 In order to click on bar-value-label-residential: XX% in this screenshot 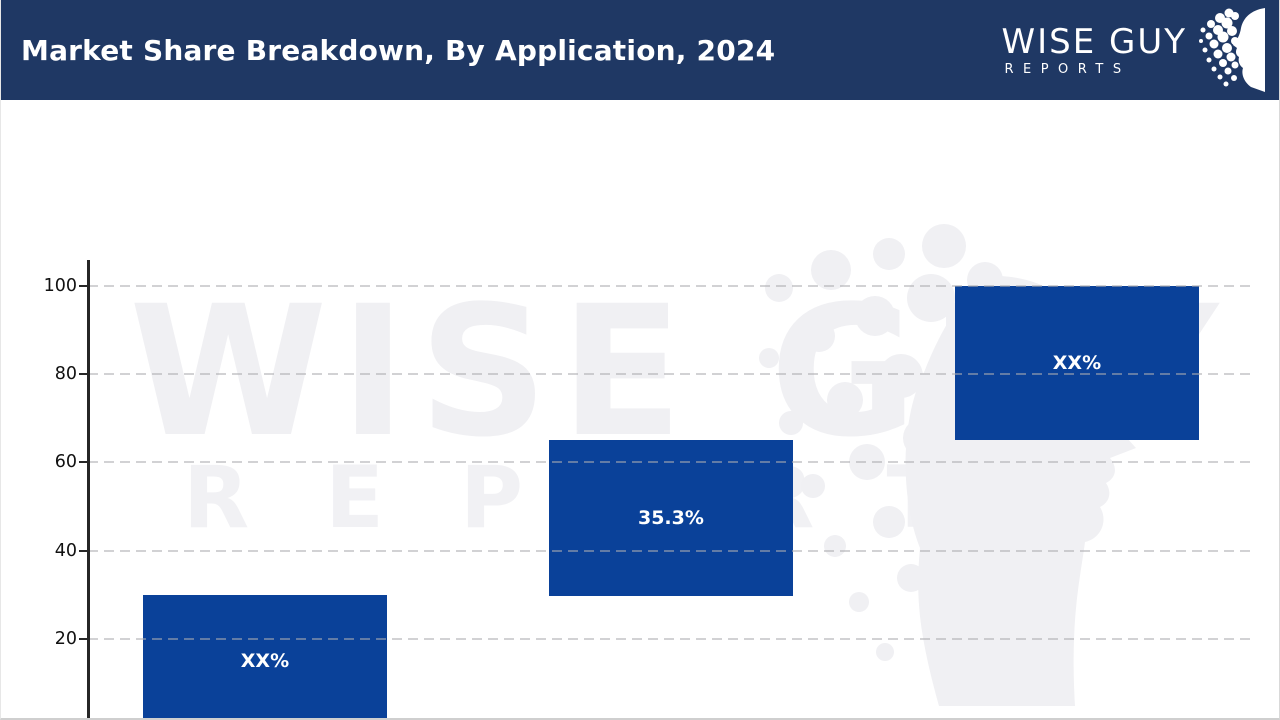, I will do `click(265, 660)`.